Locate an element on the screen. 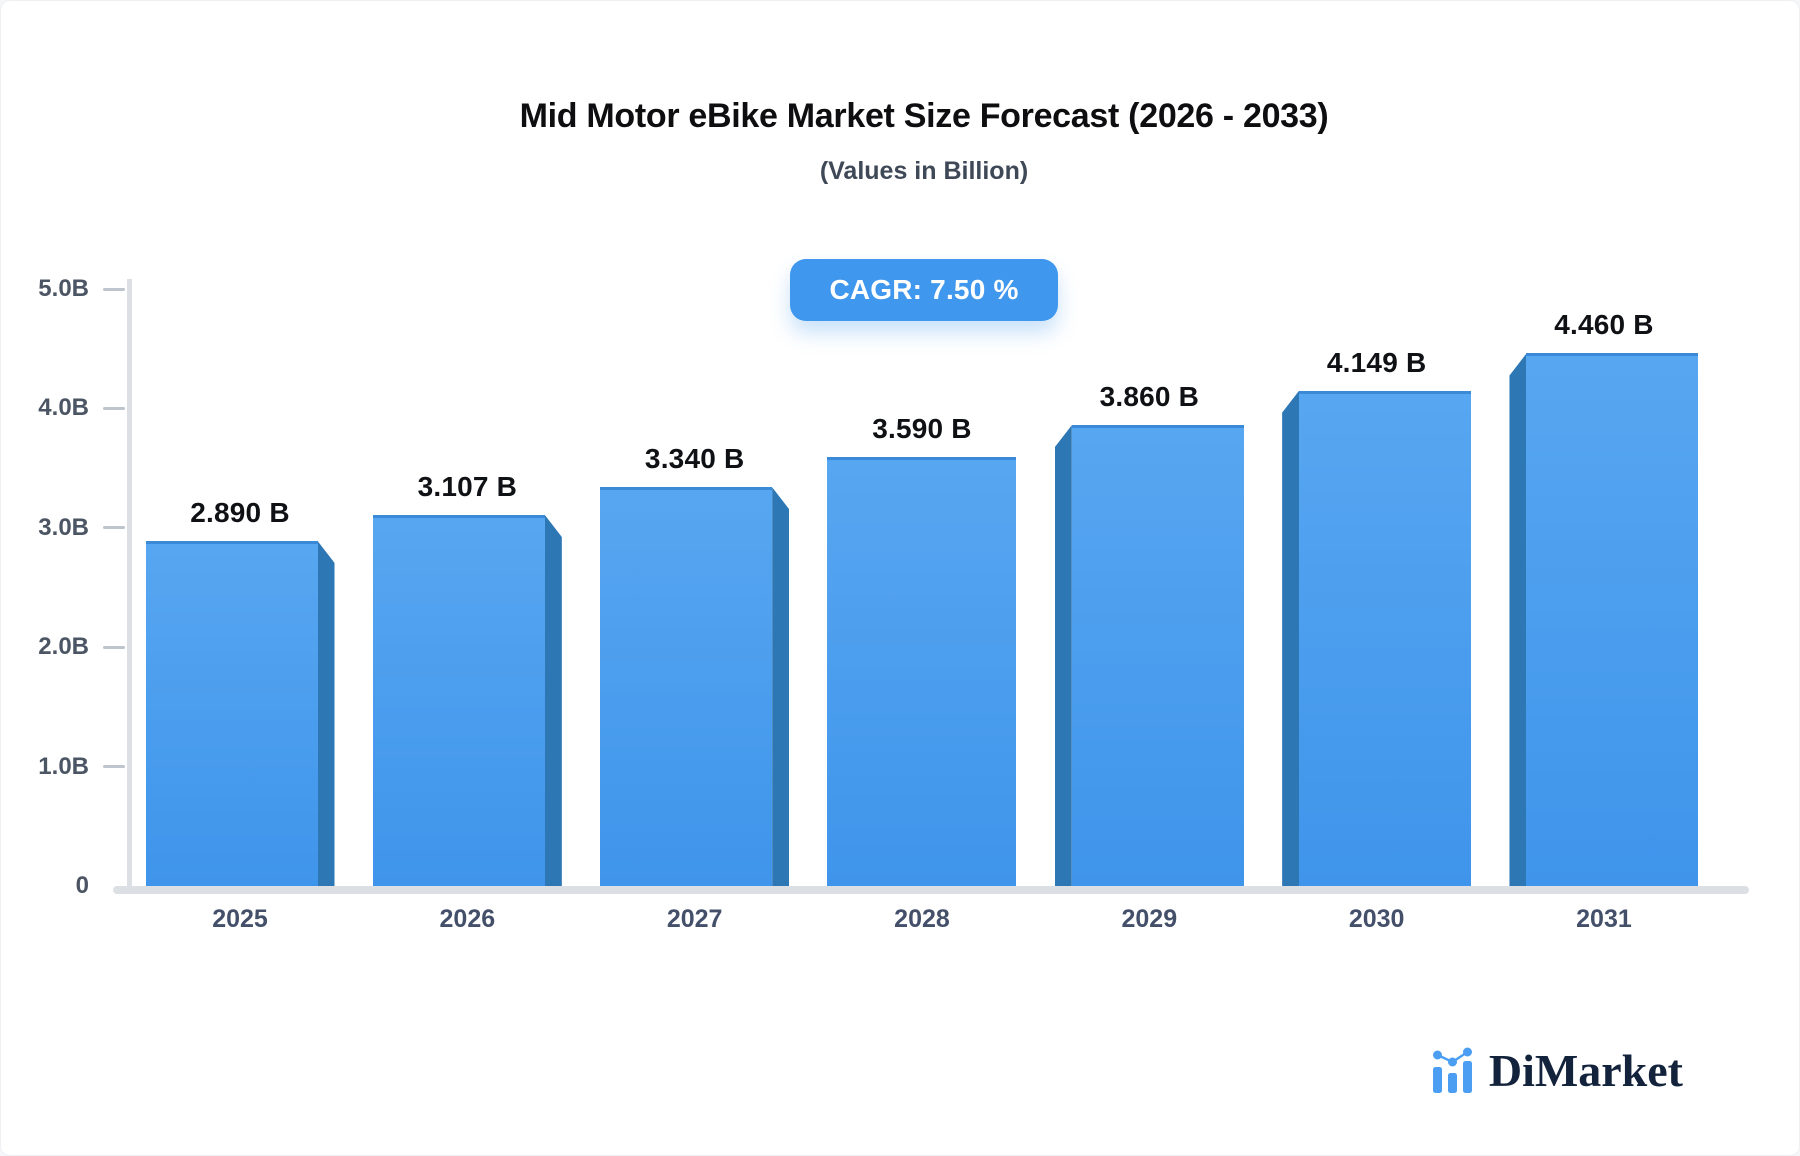 The width and height of the screenshot is (1800, 1156). bar-value-label-2029: 3.860 B is located at coordinates (1149, 397).